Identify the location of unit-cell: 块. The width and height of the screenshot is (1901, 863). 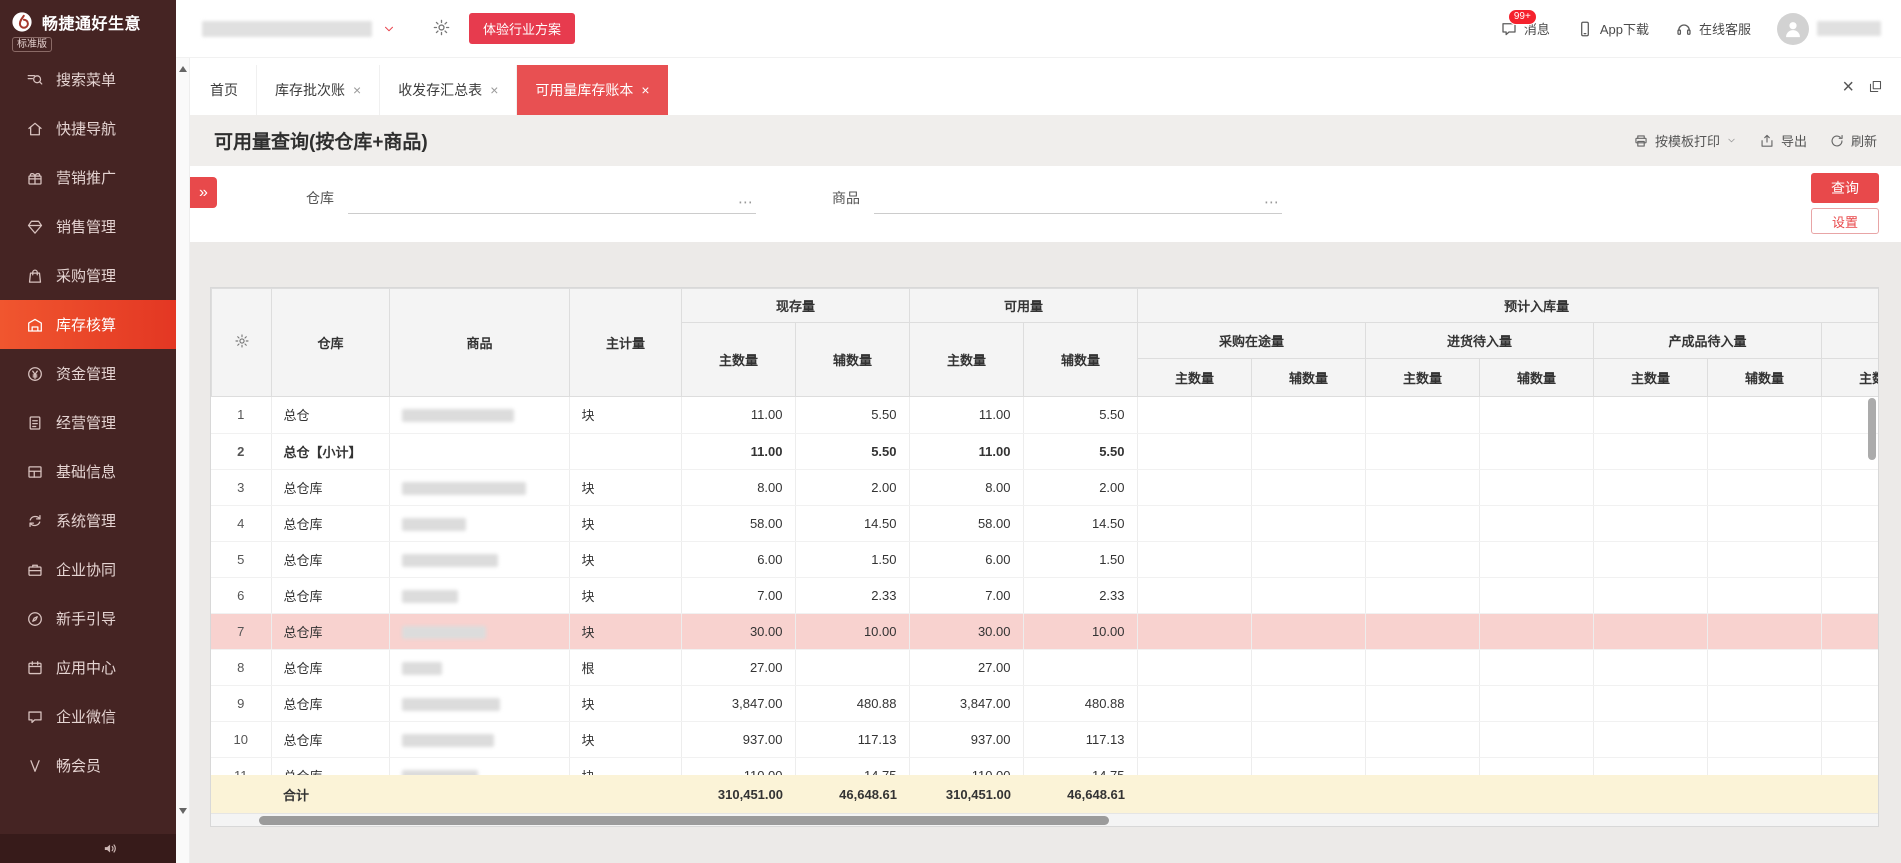
(625, 415).